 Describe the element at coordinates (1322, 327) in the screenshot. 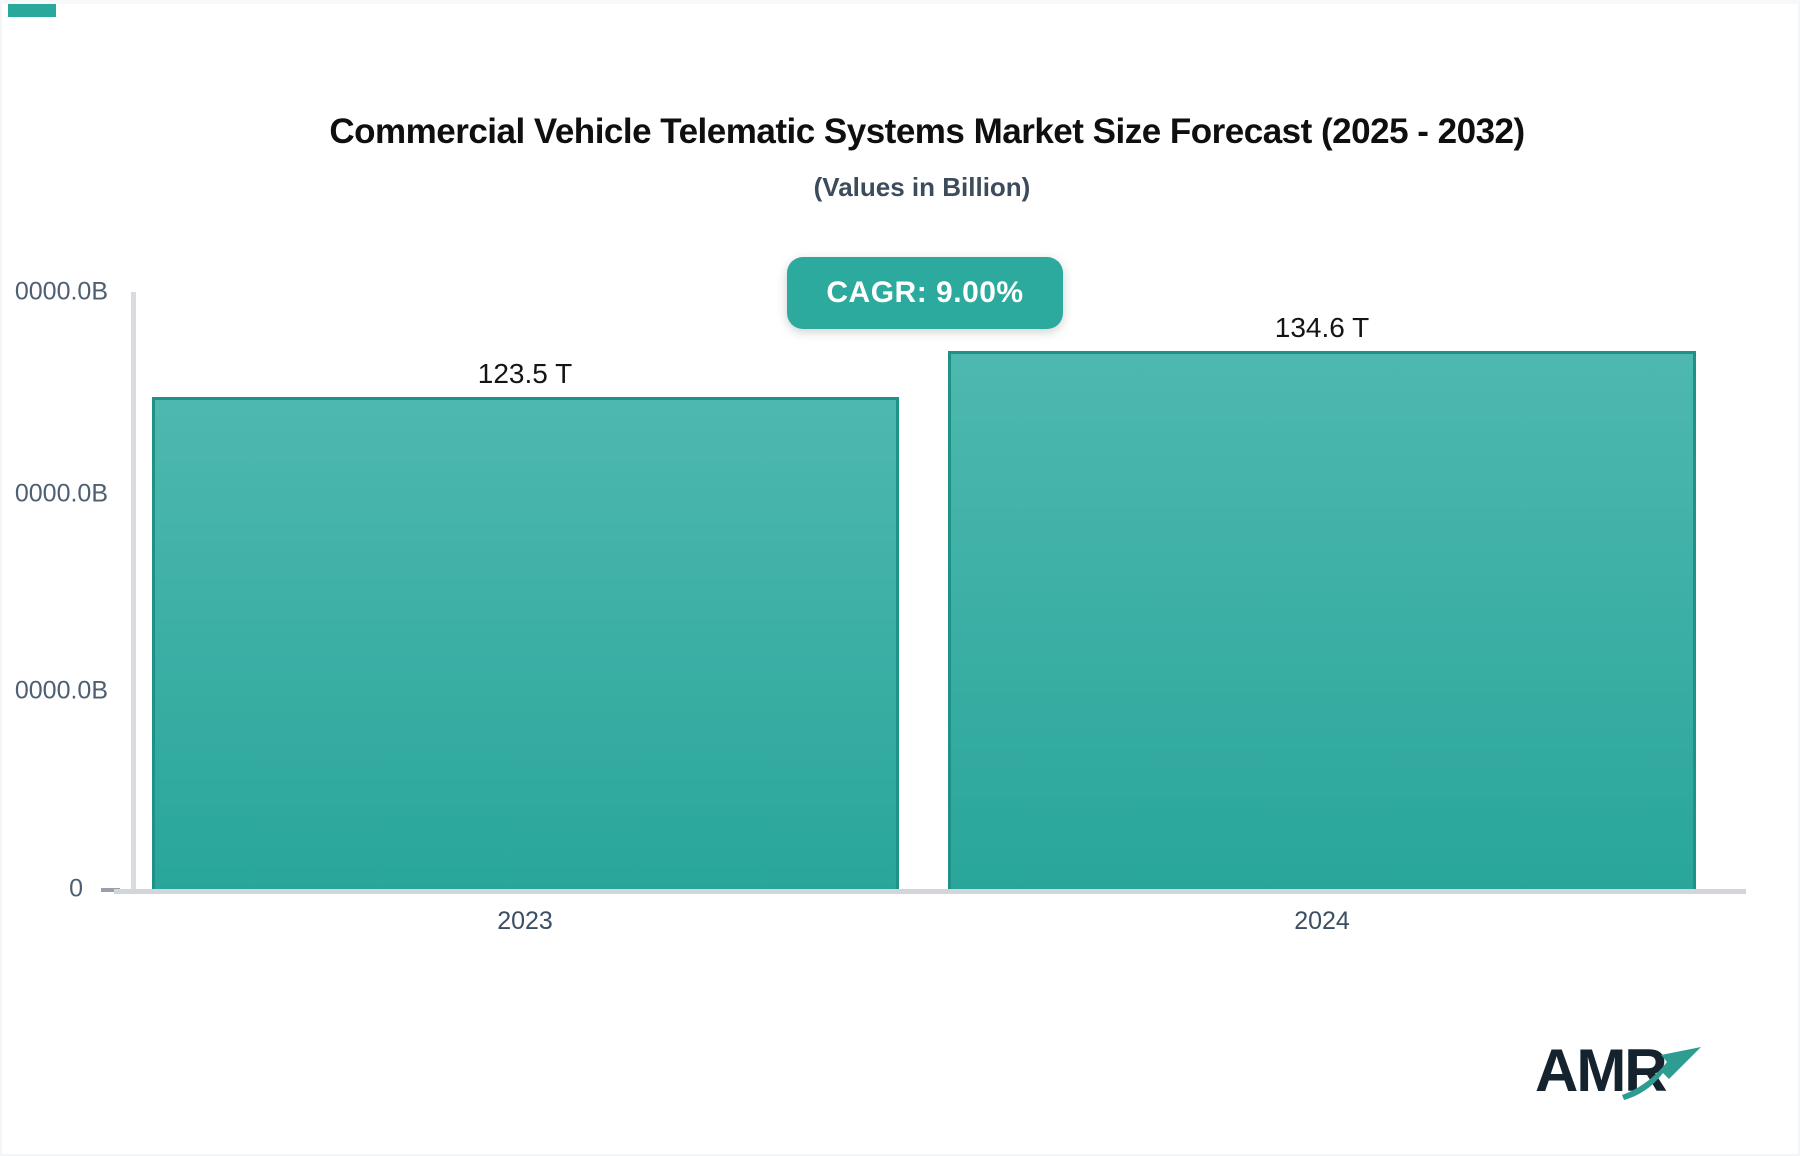

I see `bar-value-label-2024: 134.6 T` at that location.